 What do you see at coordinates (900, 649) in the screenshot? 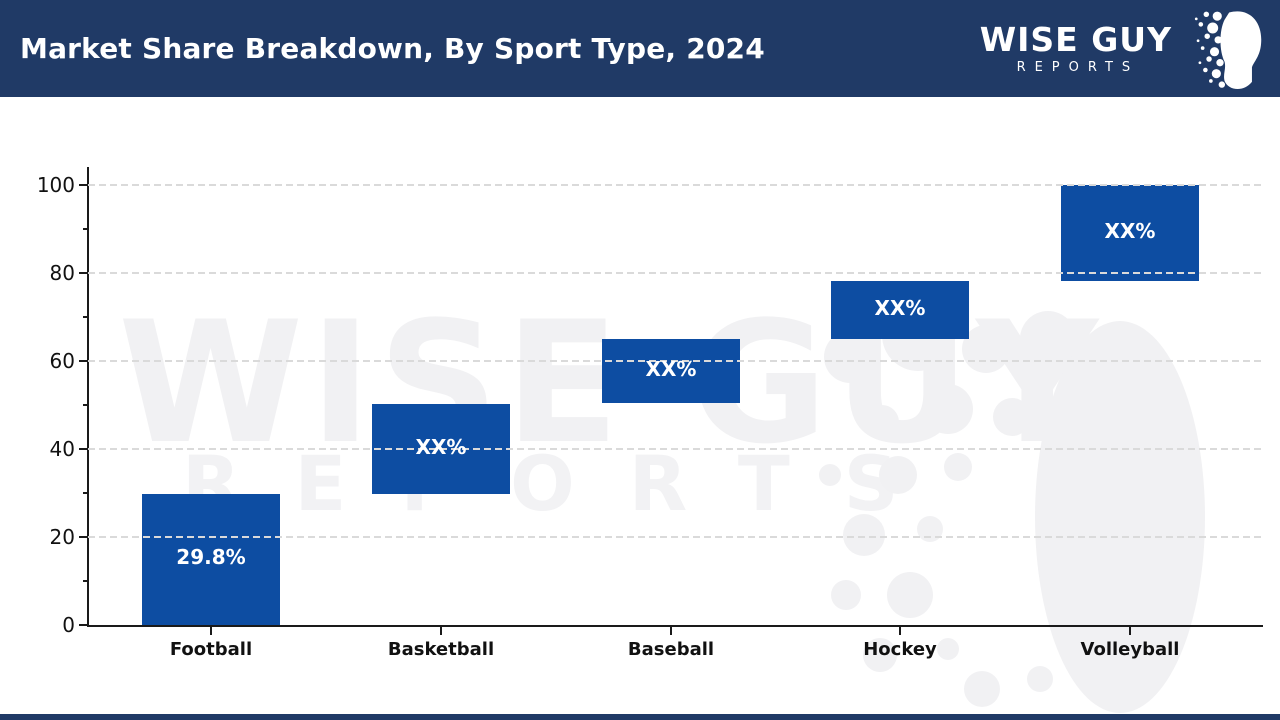
I see `x-category-label: Hockey` at bounding box center [900, 649].